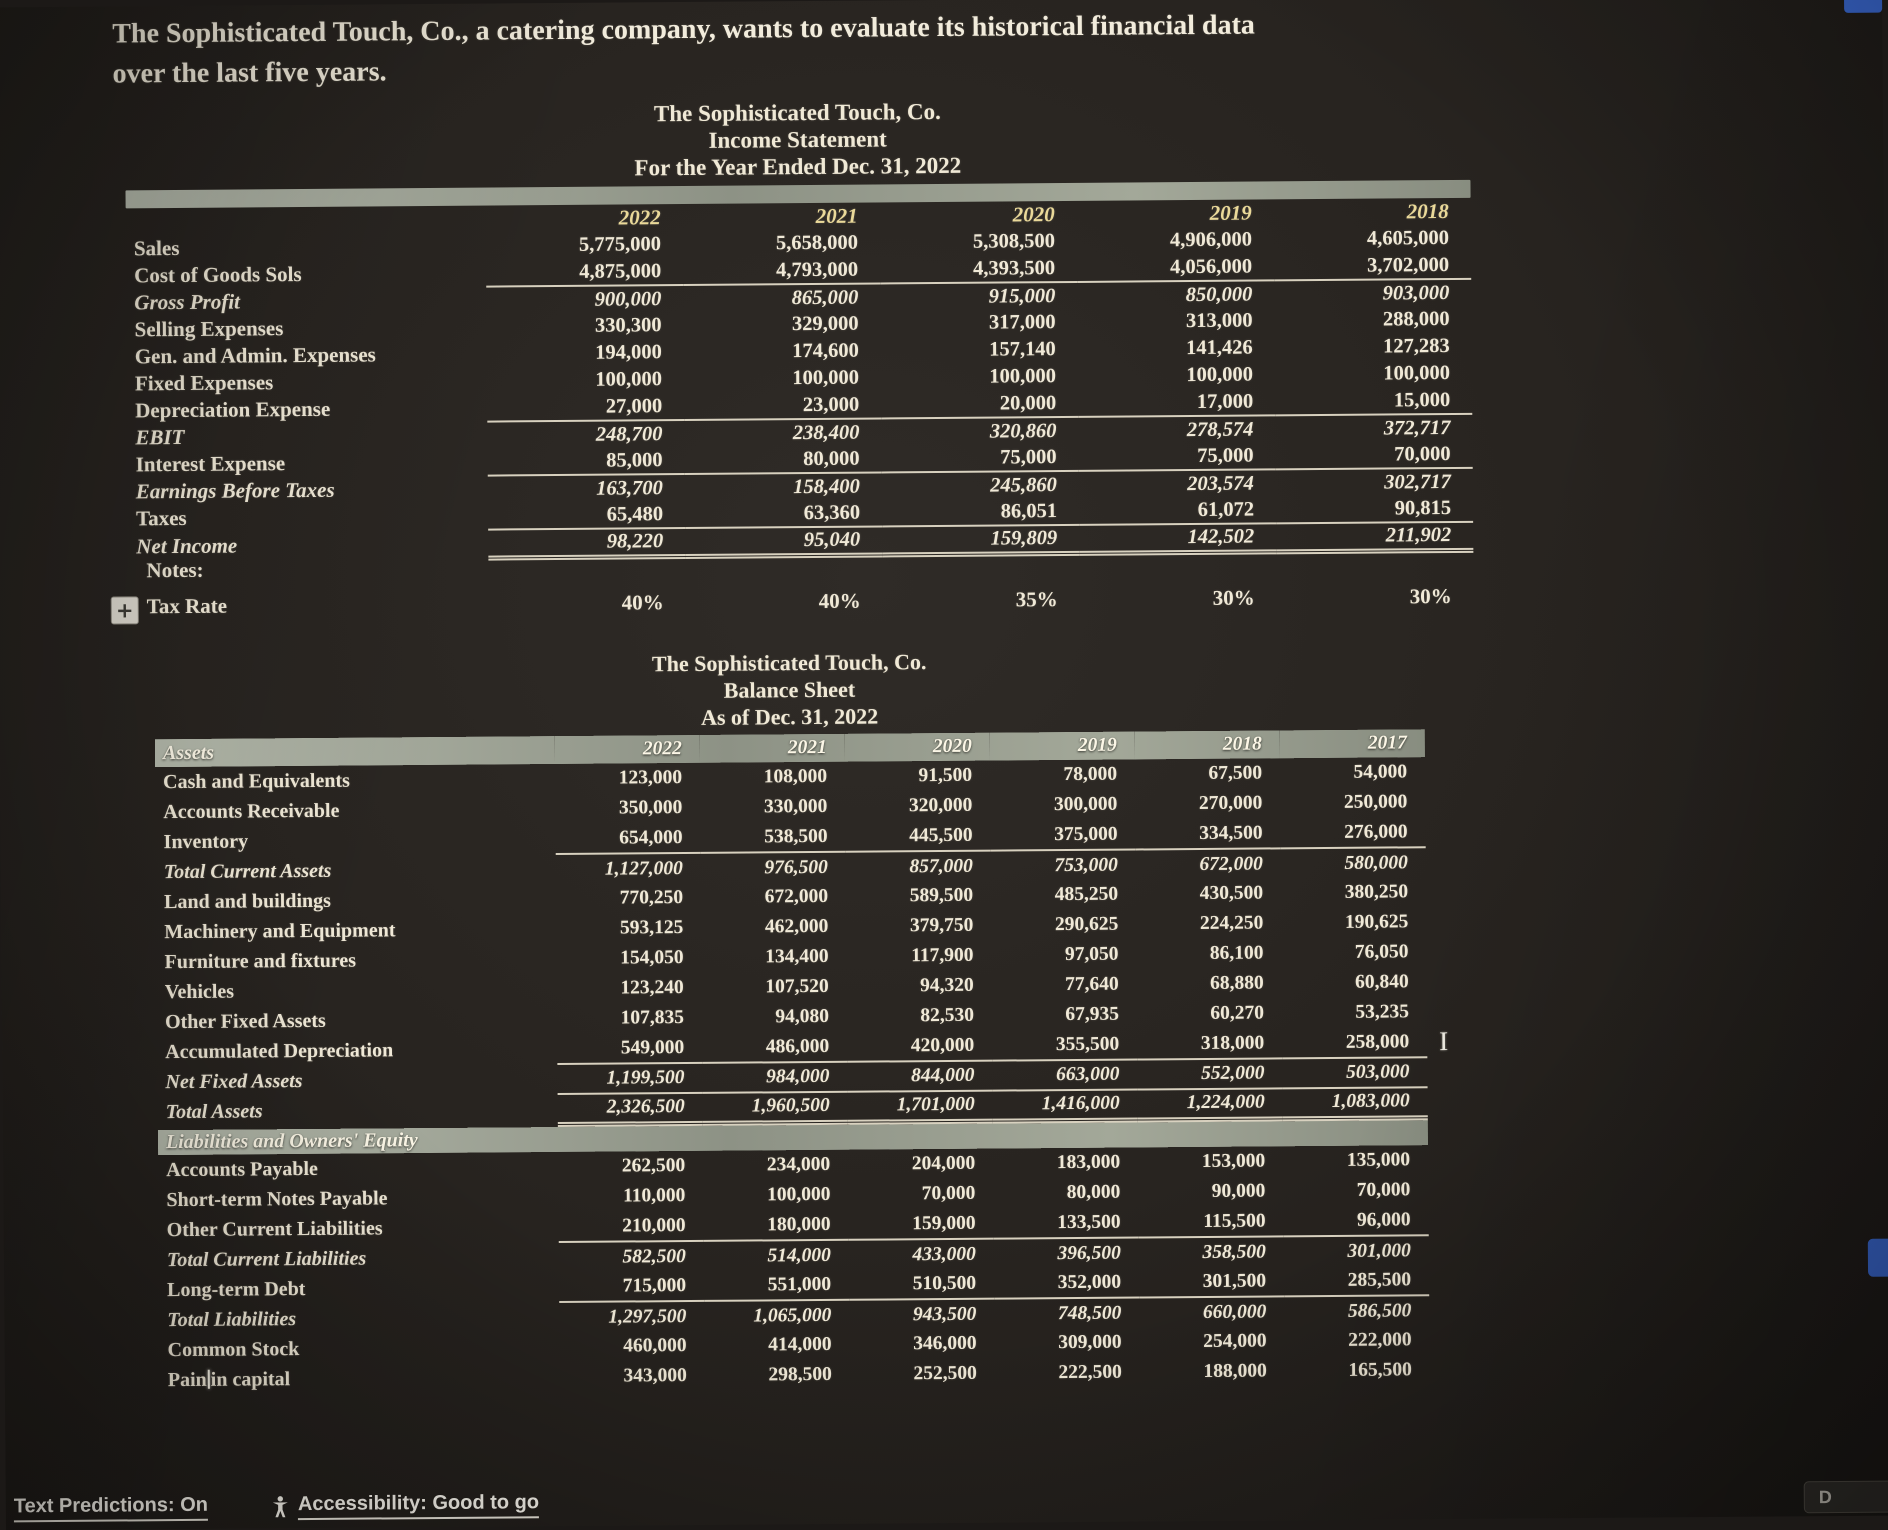 This screenshot has height=1530, width=1888. Describe the element at coordinates (1233, 1161) in the screenshot. I see `cell-value: 153,000` at that location.